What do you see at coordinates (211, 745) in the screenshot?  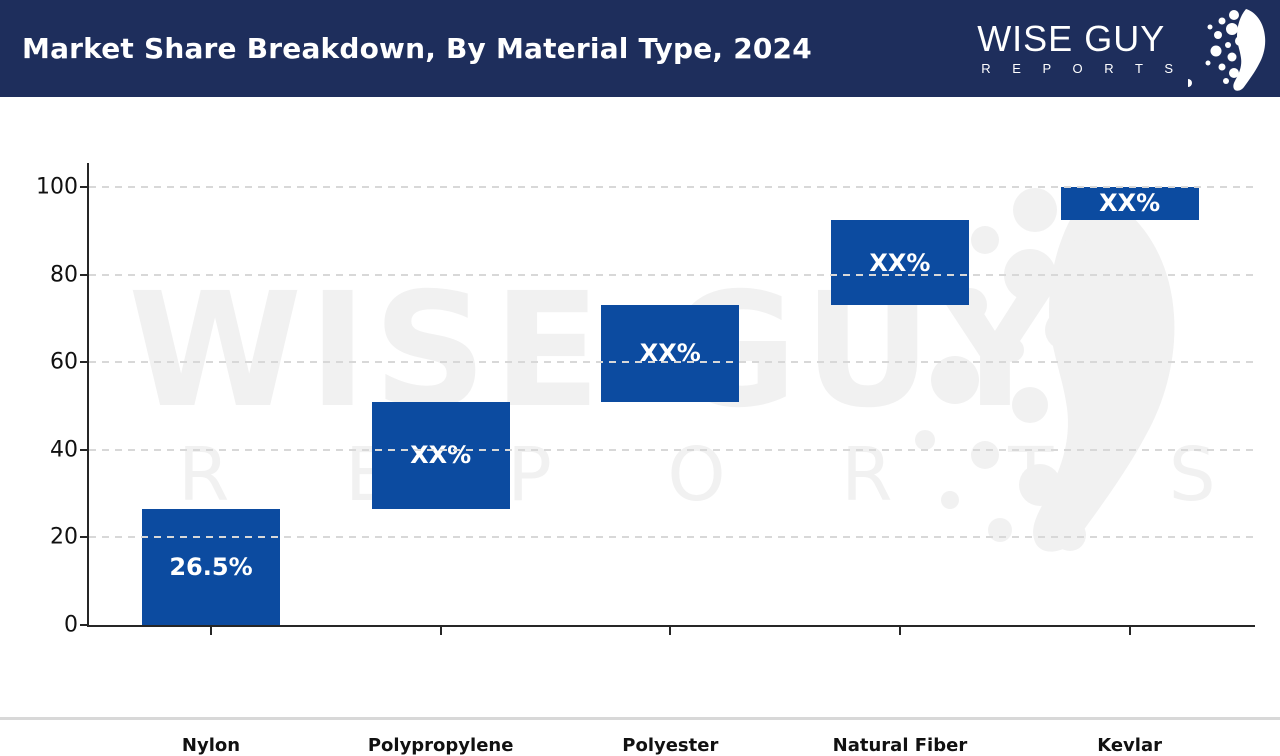 I see `x-axis-category-label: Nylon` at bounding box center [211, 745].